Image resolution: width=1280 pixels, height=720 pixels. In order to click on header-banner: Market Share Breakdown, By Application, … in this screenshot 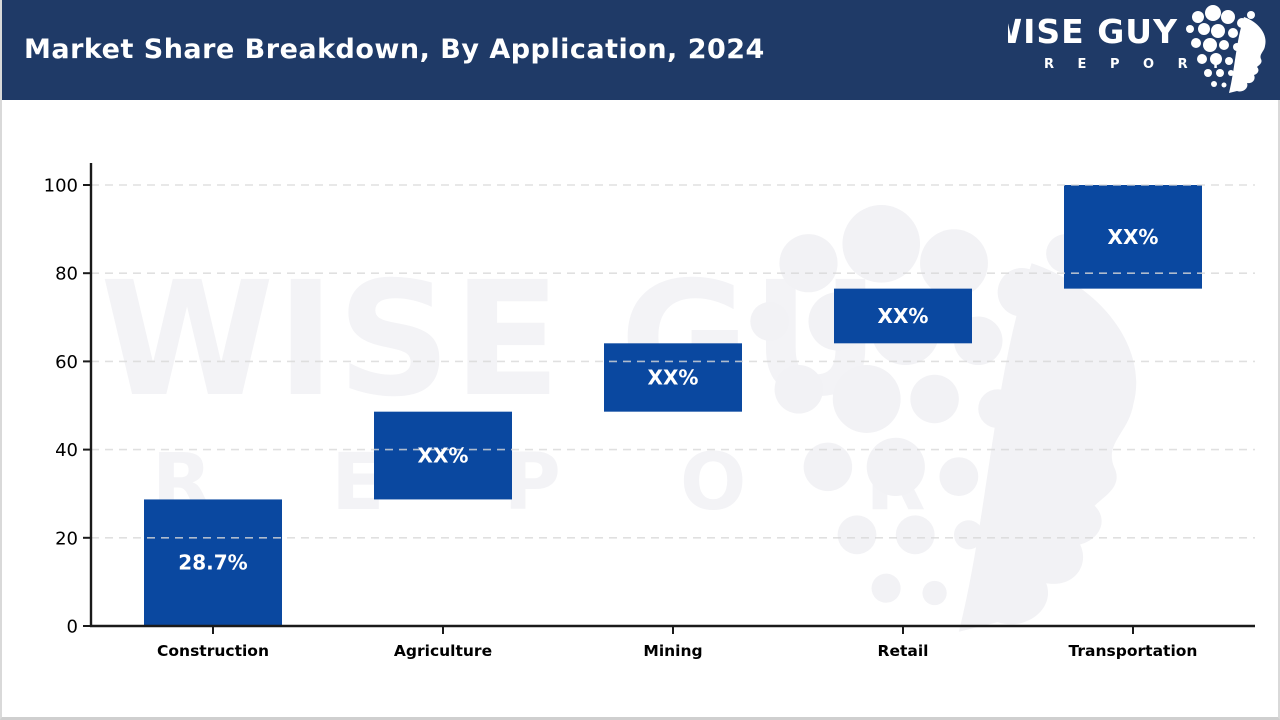, I will do `click(641, 50)`.